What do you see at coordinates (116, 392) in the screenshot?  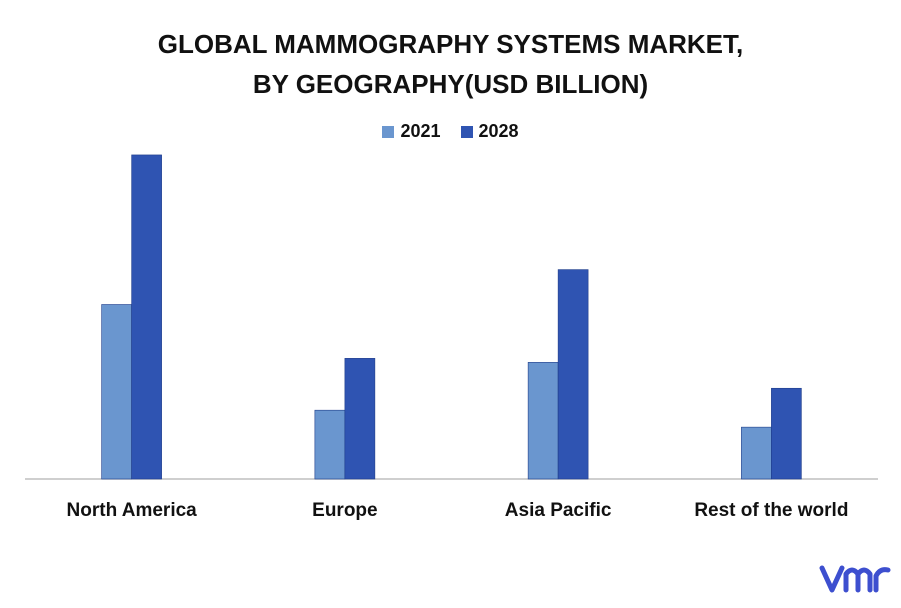 I see `bar-north-america-2021` at bounding box center [116, 392].